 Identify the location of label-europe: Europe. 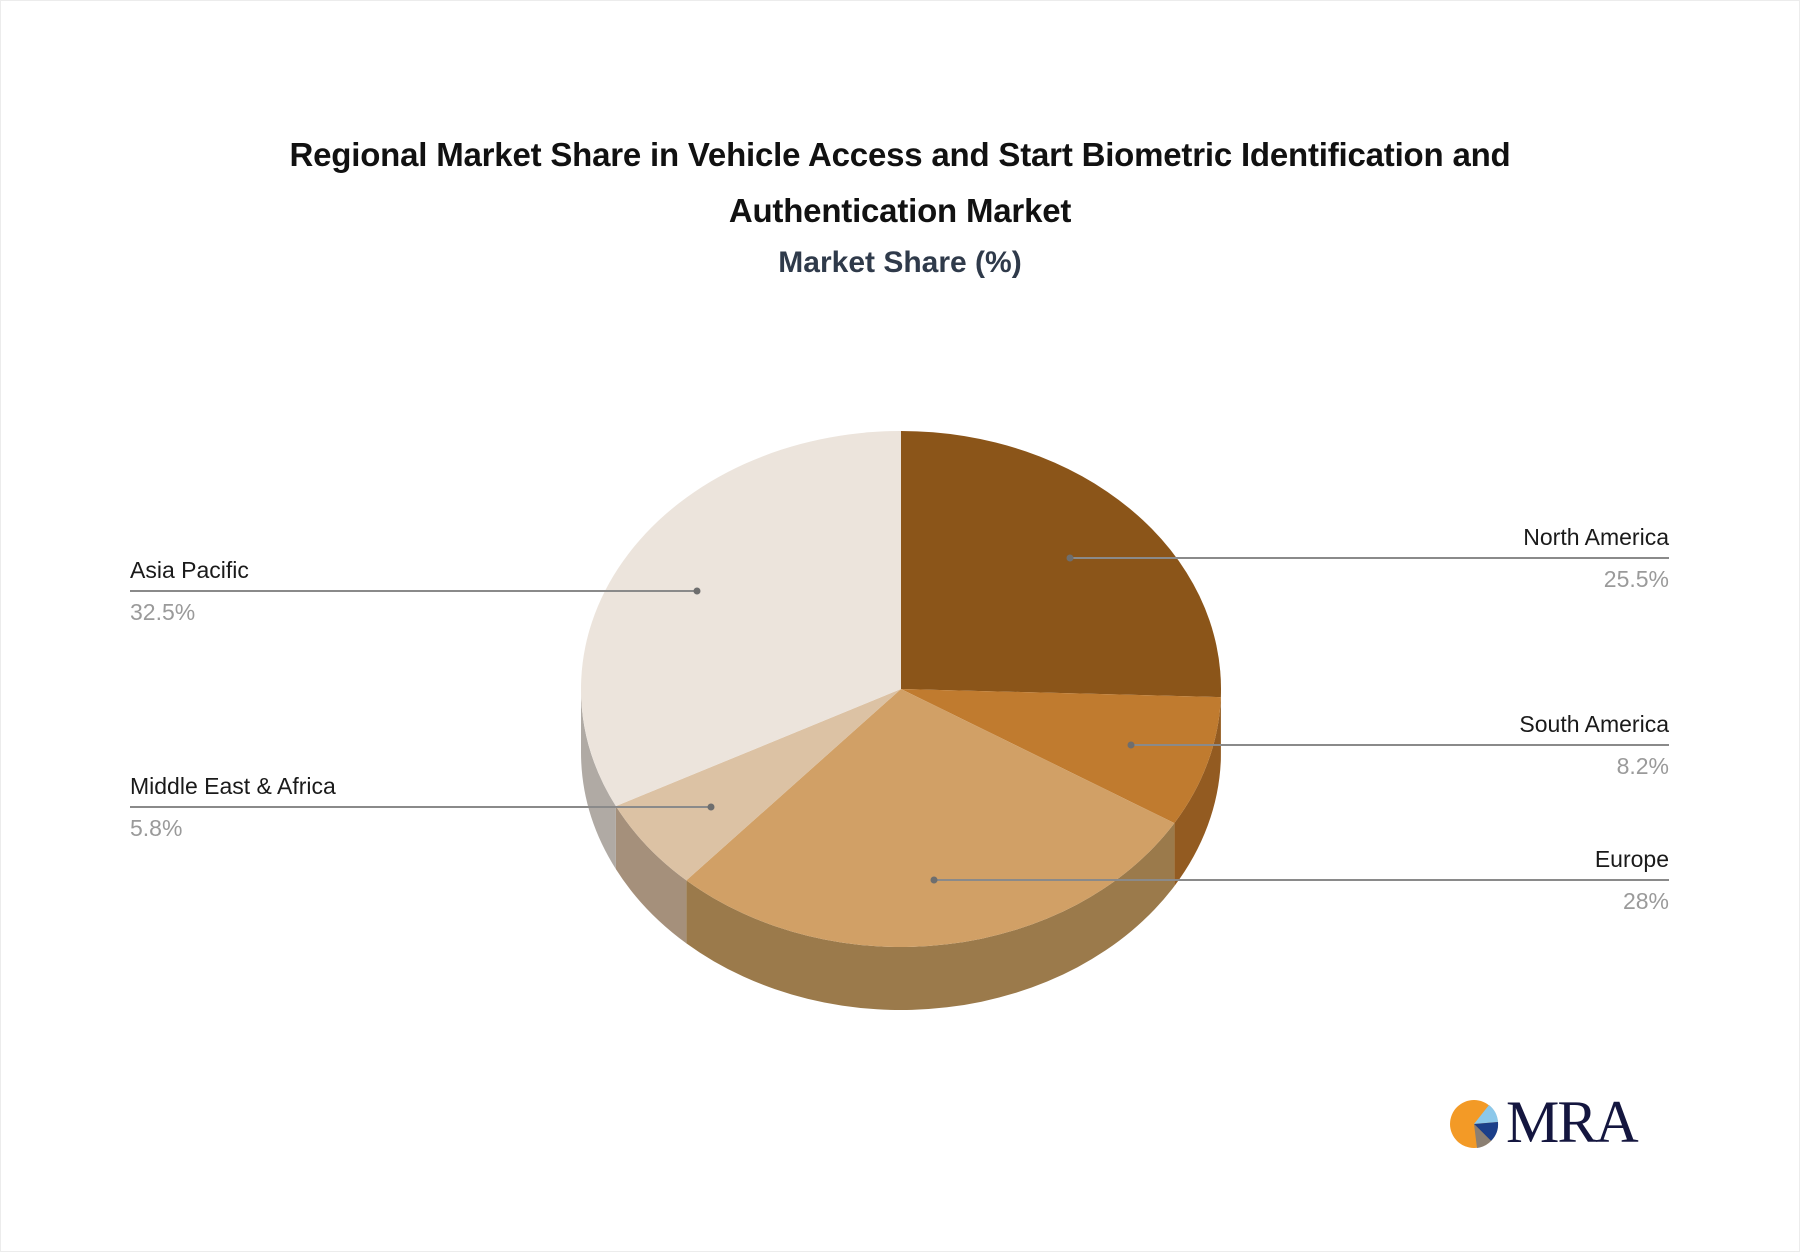
(1631, 859).